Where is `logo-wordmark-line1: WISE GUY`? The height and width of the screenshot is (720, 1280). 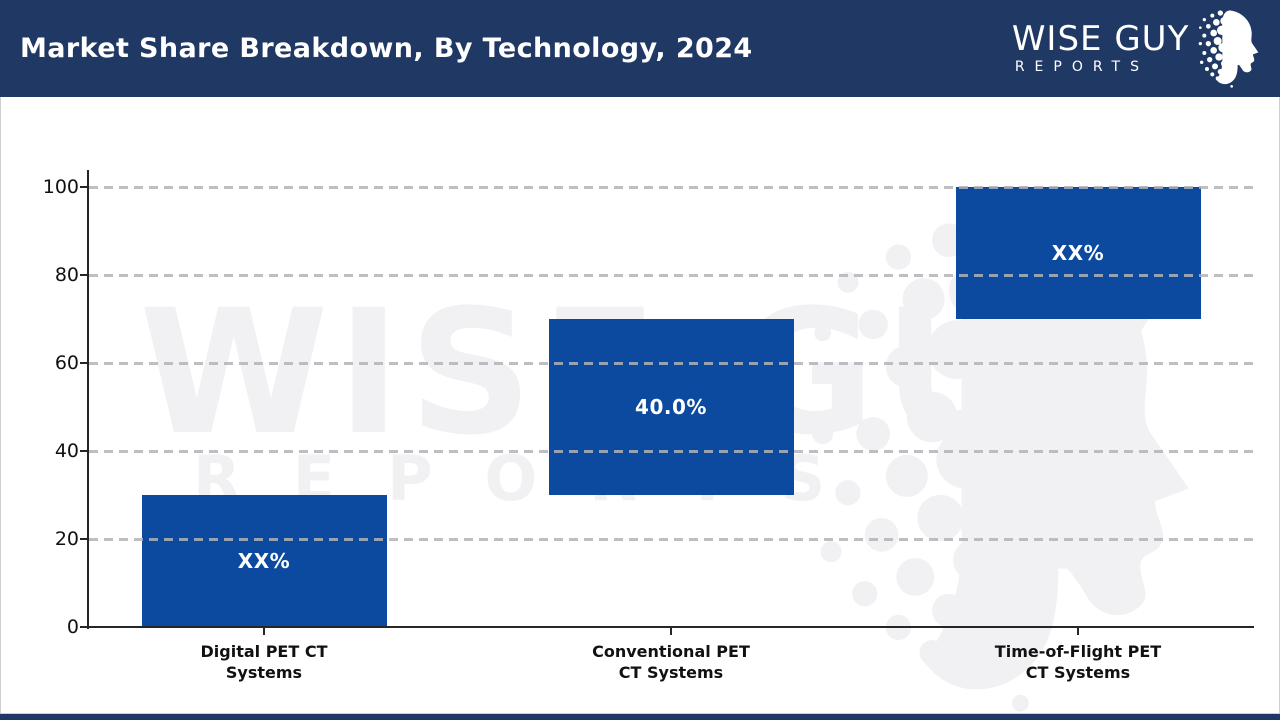
logo-wordmark-line1: WISE GUY is located at coordinates (1100, 38).